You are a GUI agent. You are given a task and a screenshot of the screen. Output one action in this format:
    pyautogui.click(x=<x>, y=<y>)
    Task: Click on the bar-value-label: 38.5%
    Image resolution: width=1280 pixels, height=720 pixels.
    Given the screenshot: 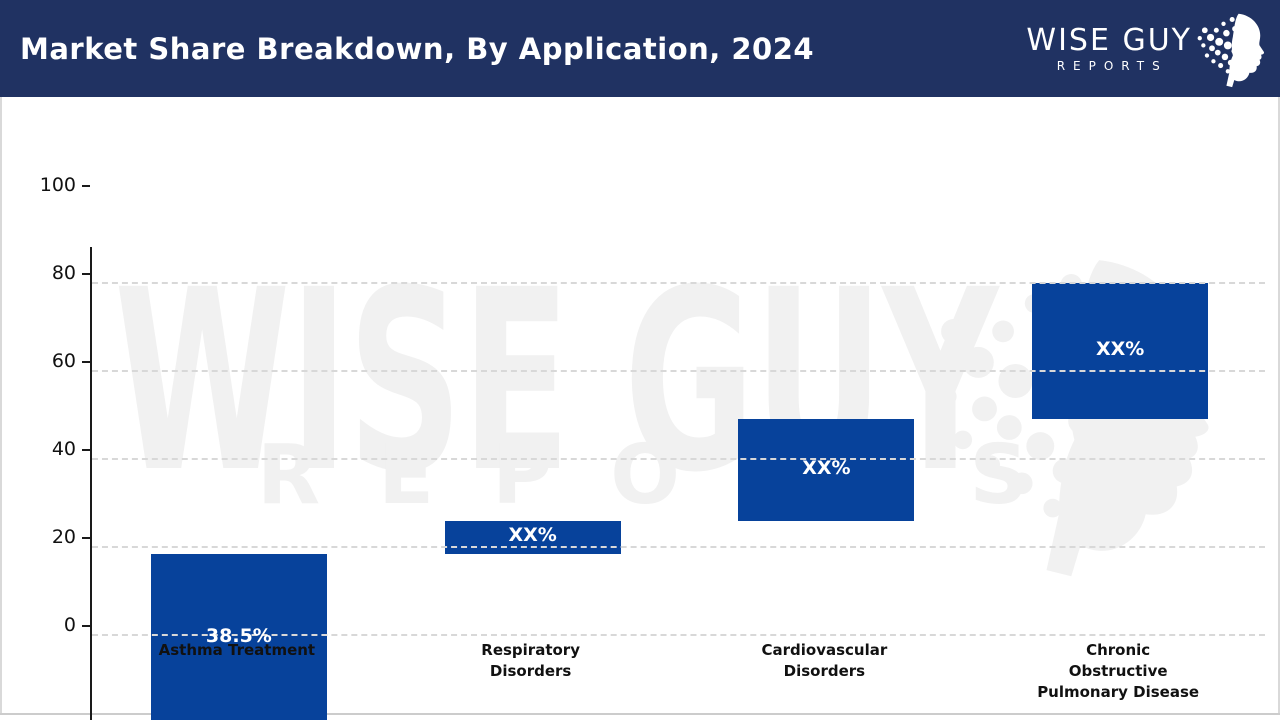 What is the action you would take?
    pyautogui.click(x=238, y=636)
    